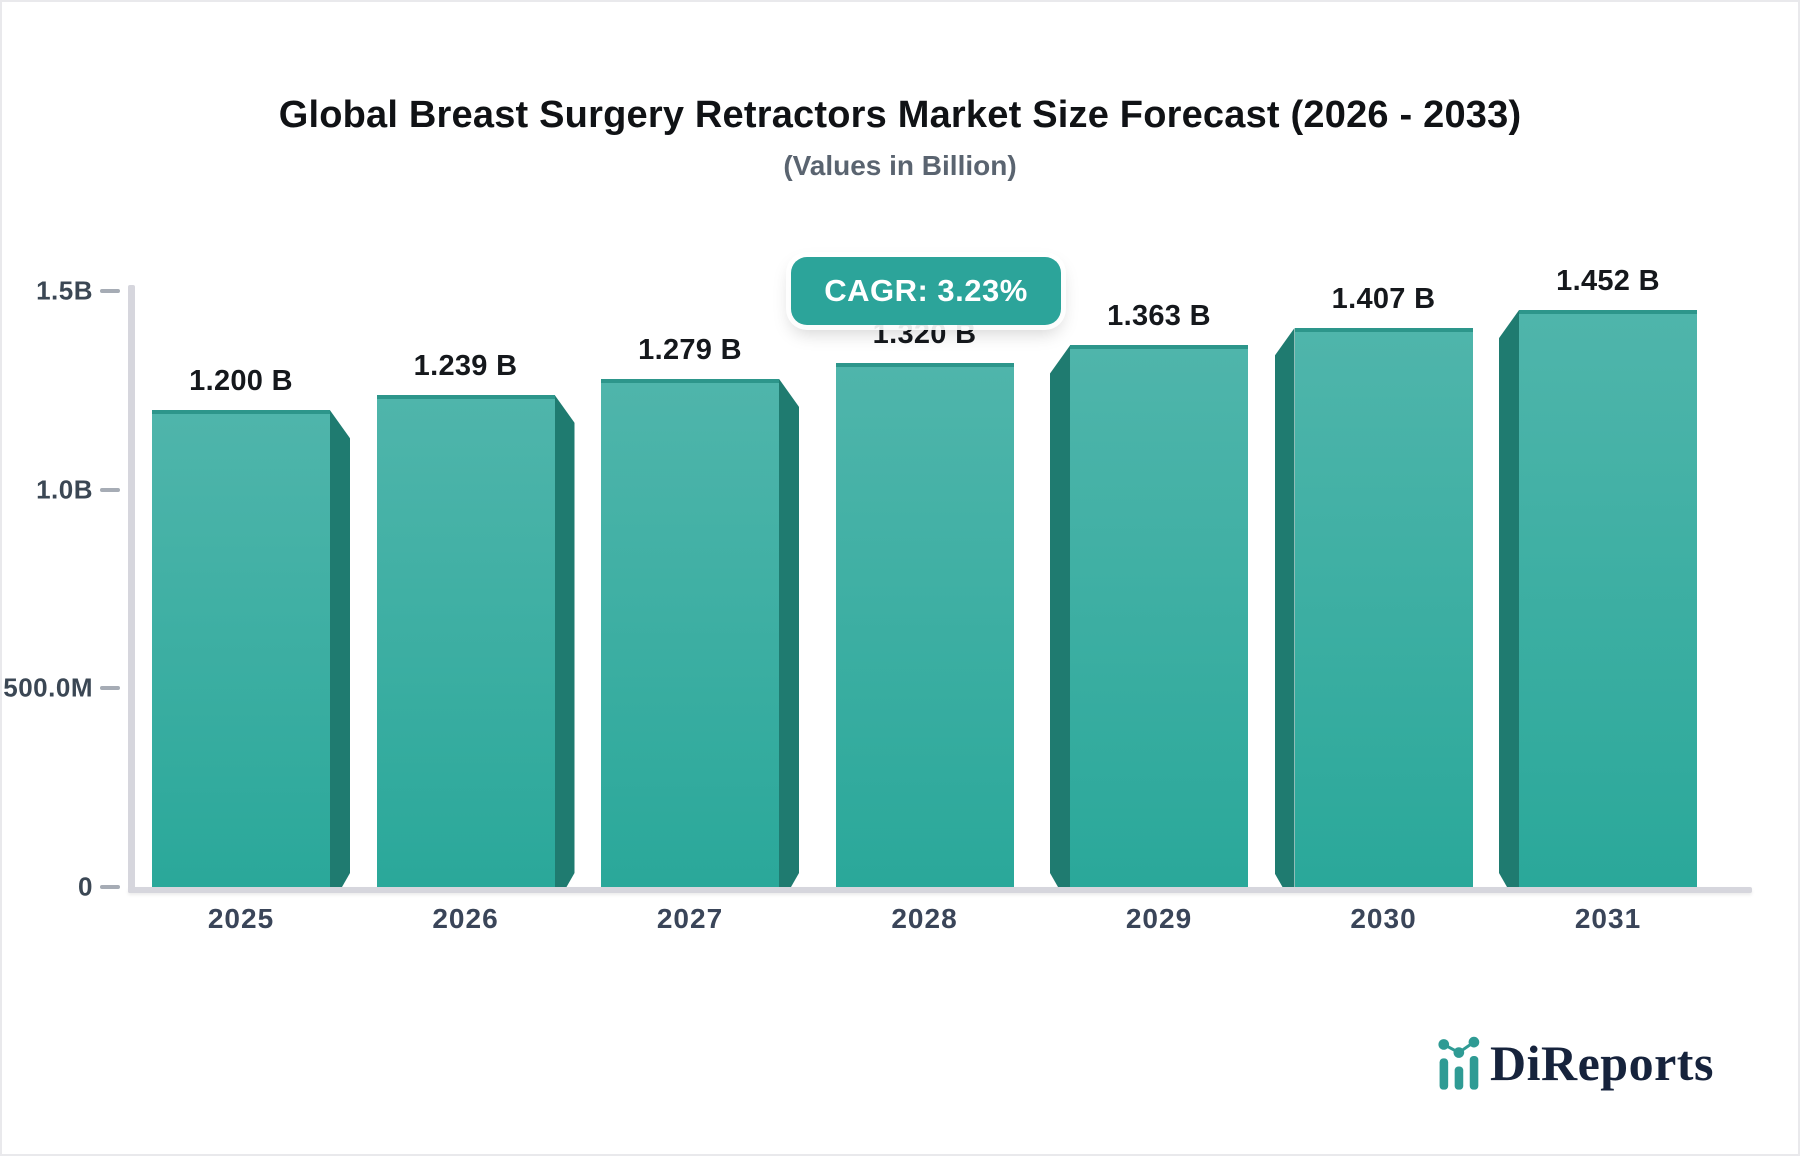 The height and width of the screenshot is (1156, 1800). I want to click on bar-2029, so click(1159, 616).